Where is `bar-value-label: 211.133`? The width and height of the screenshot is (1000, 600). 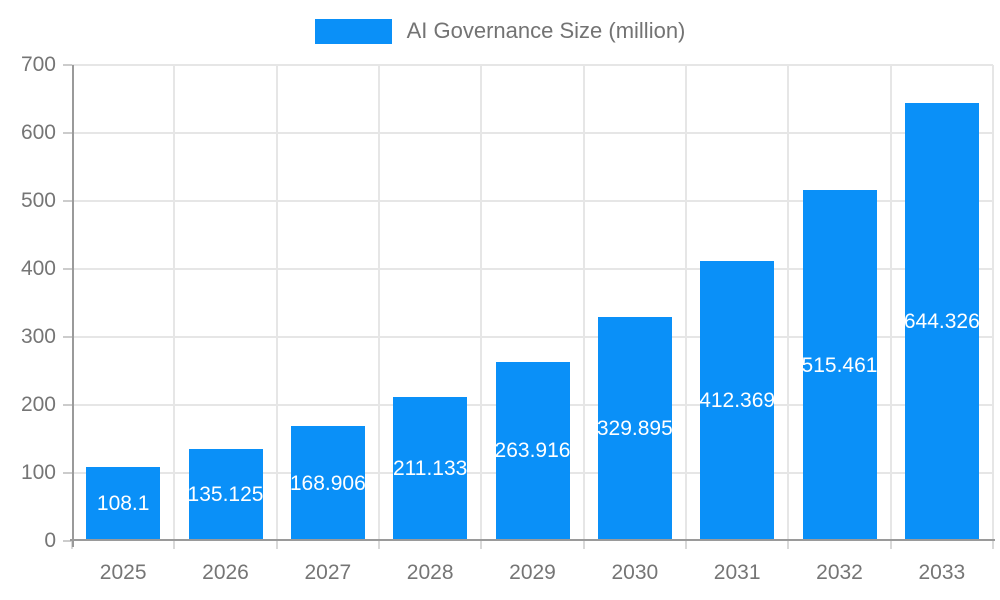 bar-value-label: 211.133 is located at coordinates (430, 469).